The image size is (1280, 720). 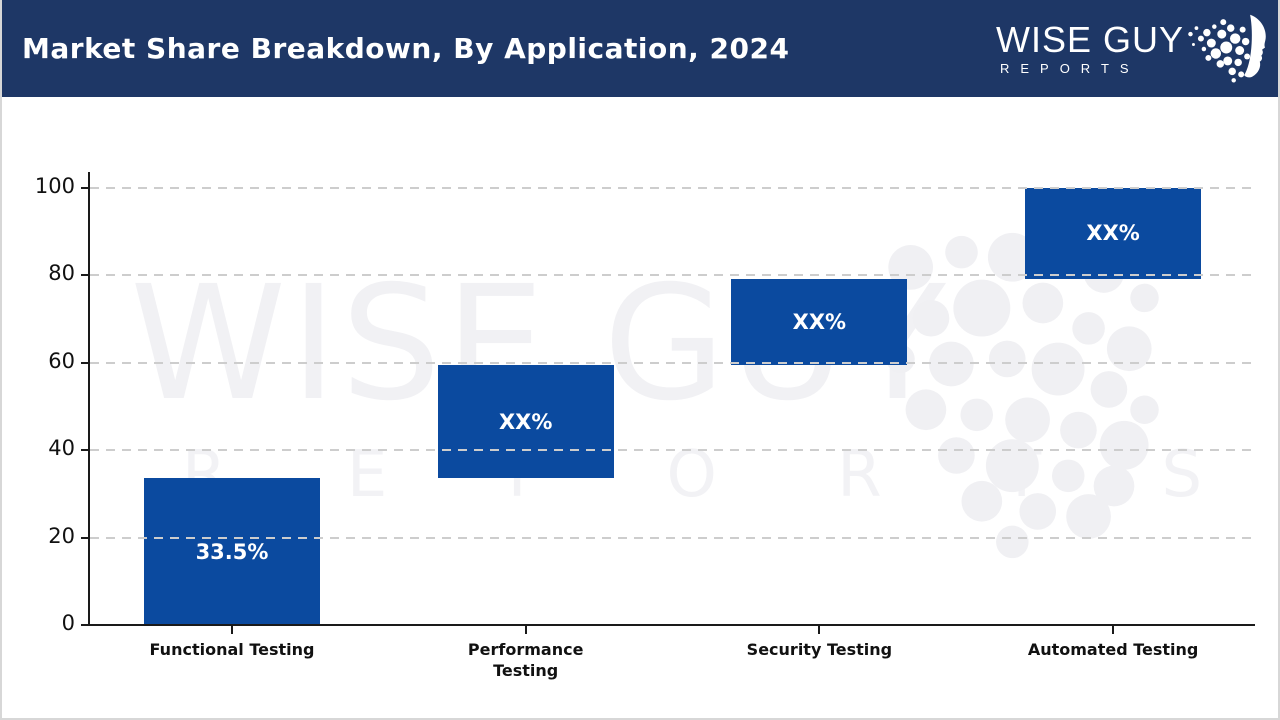 I want to click on bar-value-label: 33.5%, so click(x=232, y=551).